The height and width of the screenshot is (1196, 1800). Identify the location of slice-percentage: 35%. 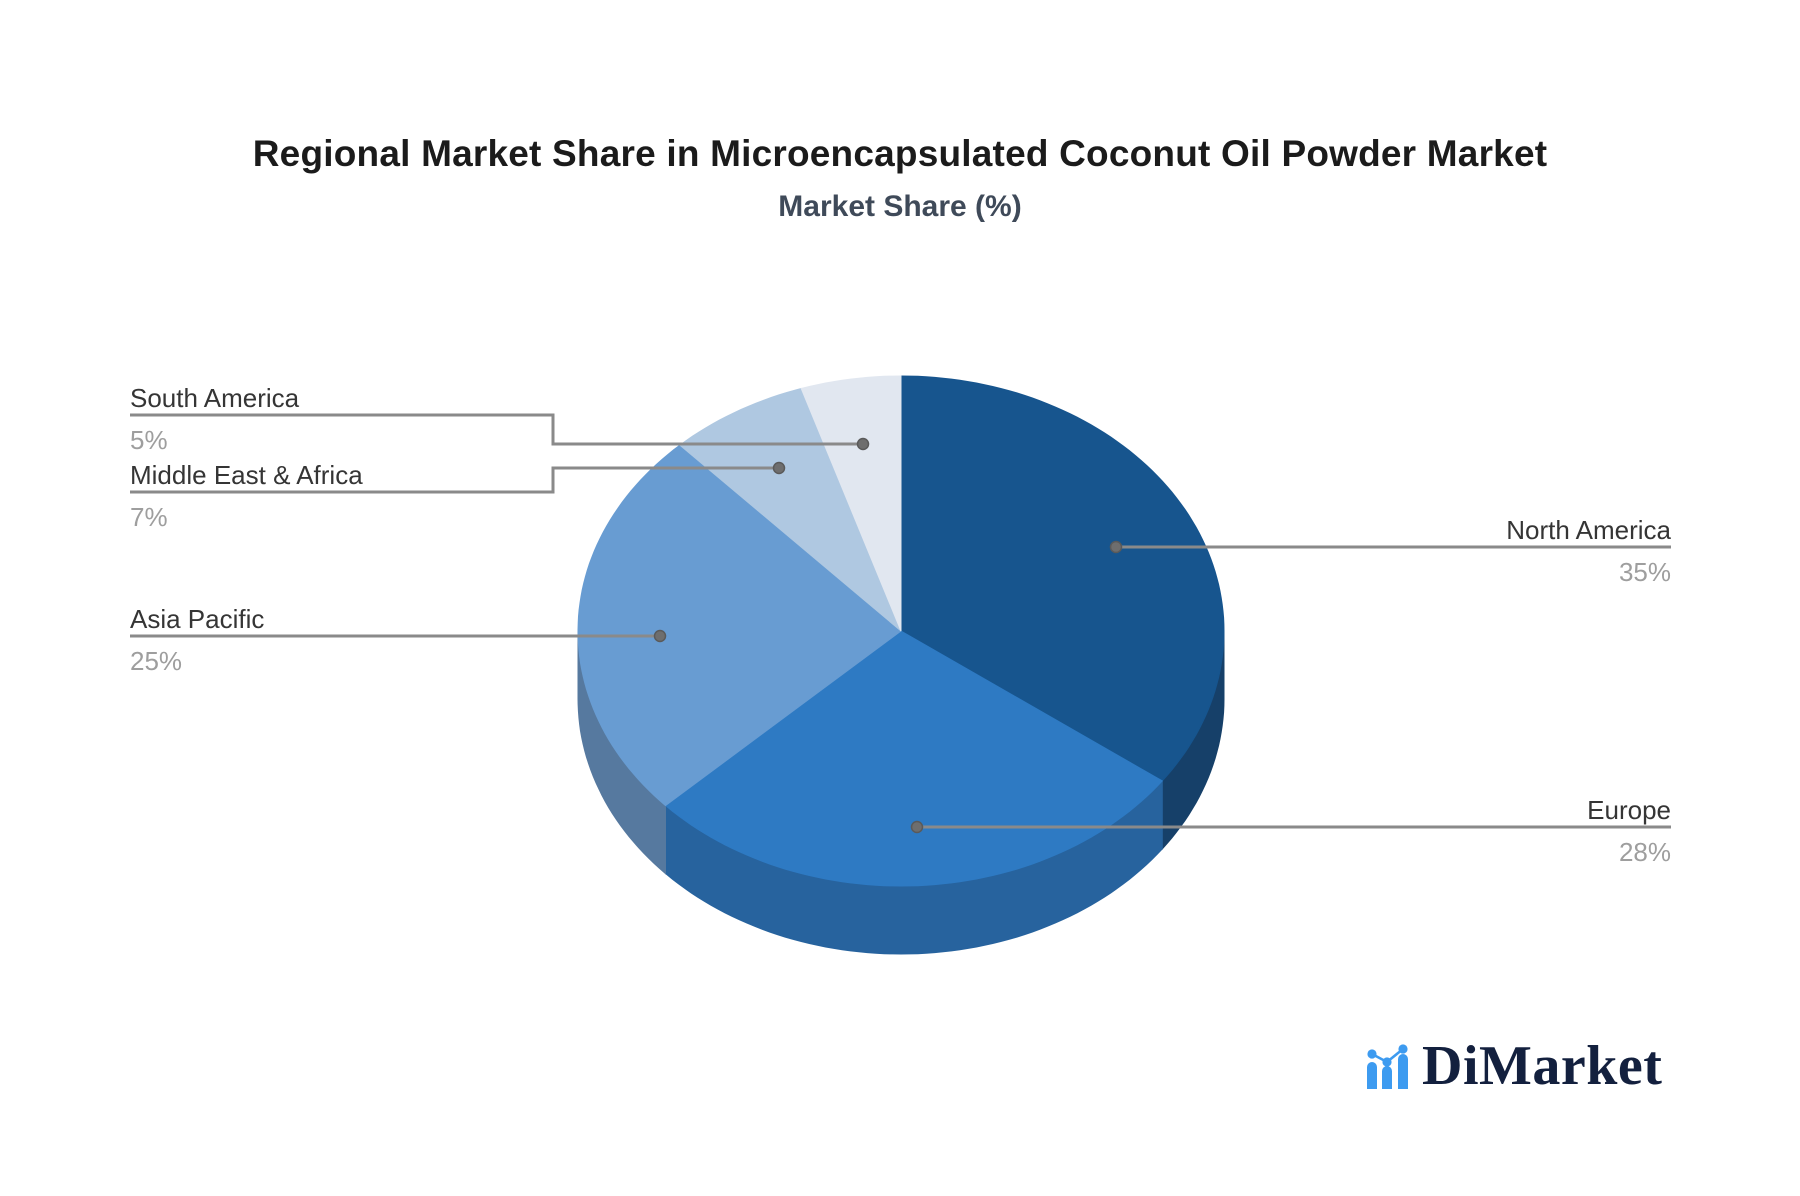
(1644, 572).